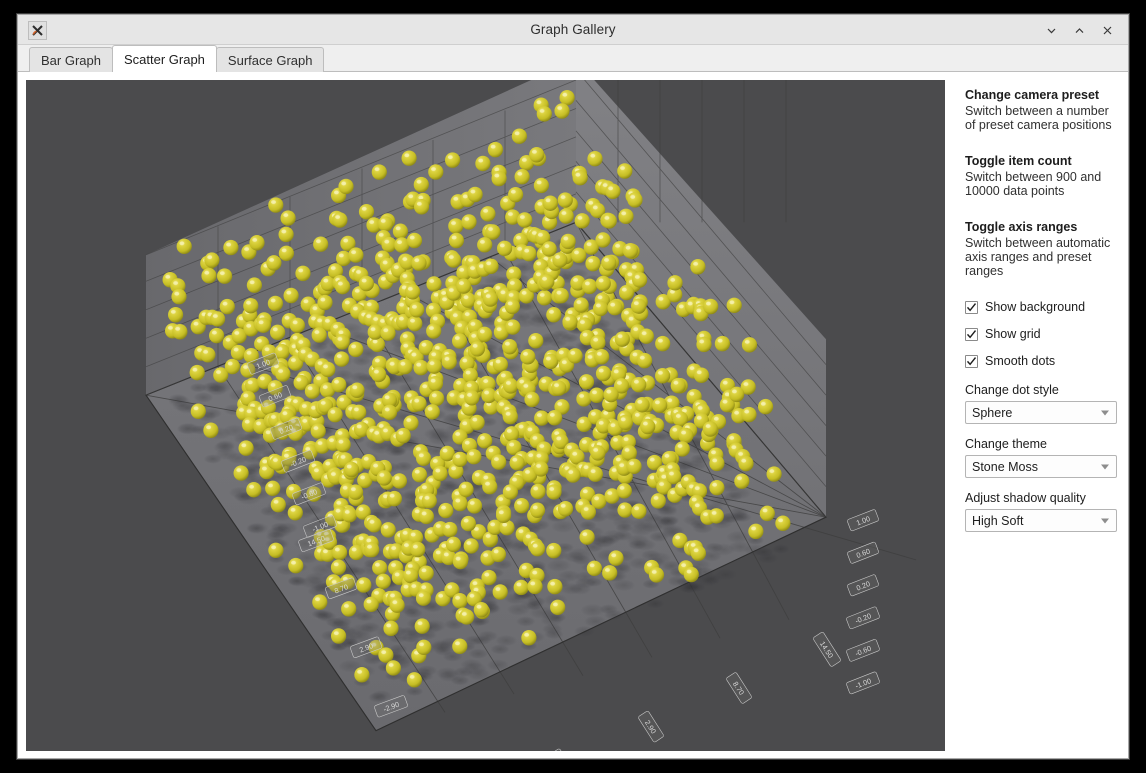 The height and width of the screenshot is (773, 1146). I want to click on checkbox-smooth-dots: Smooth dots, so click(1043, 361).